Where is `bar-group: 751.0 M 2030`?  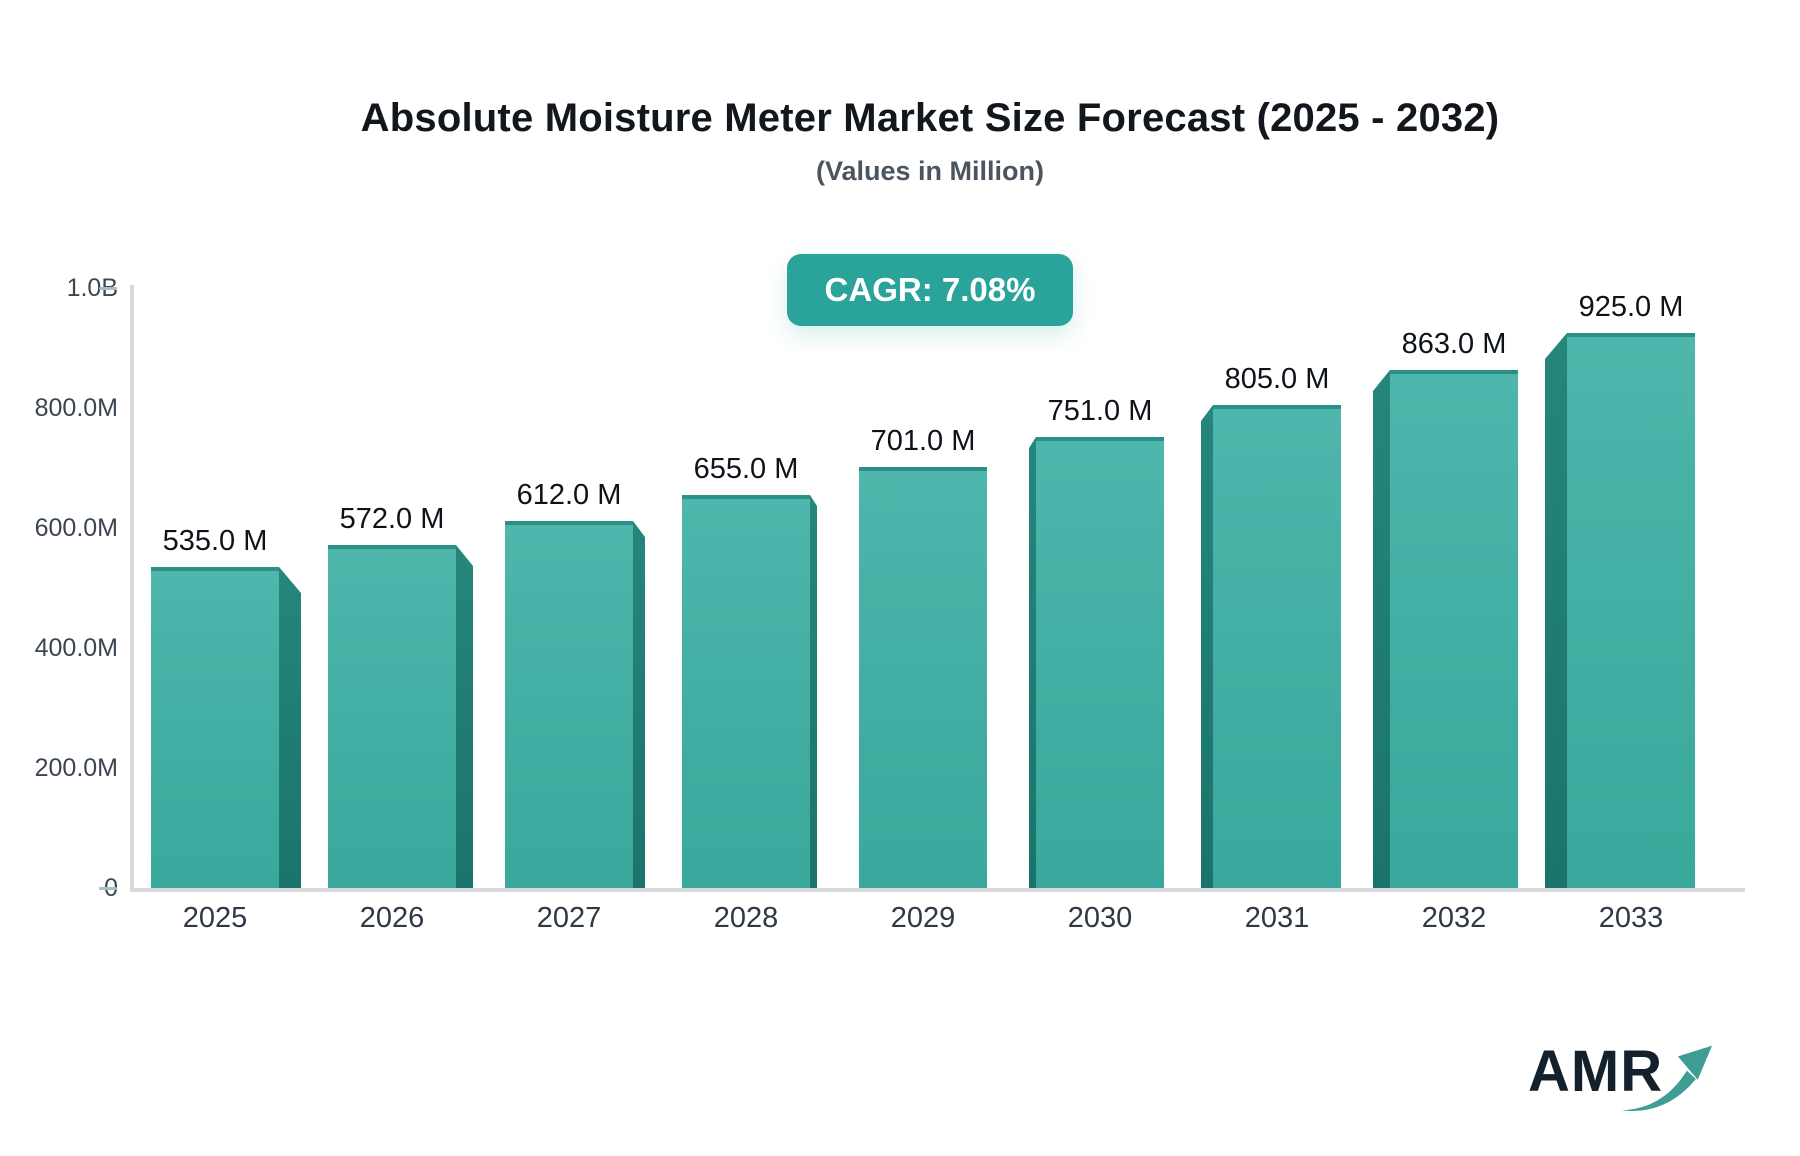
bar-group: 751.0 M 2030 is located at coordinates (1100, 610).